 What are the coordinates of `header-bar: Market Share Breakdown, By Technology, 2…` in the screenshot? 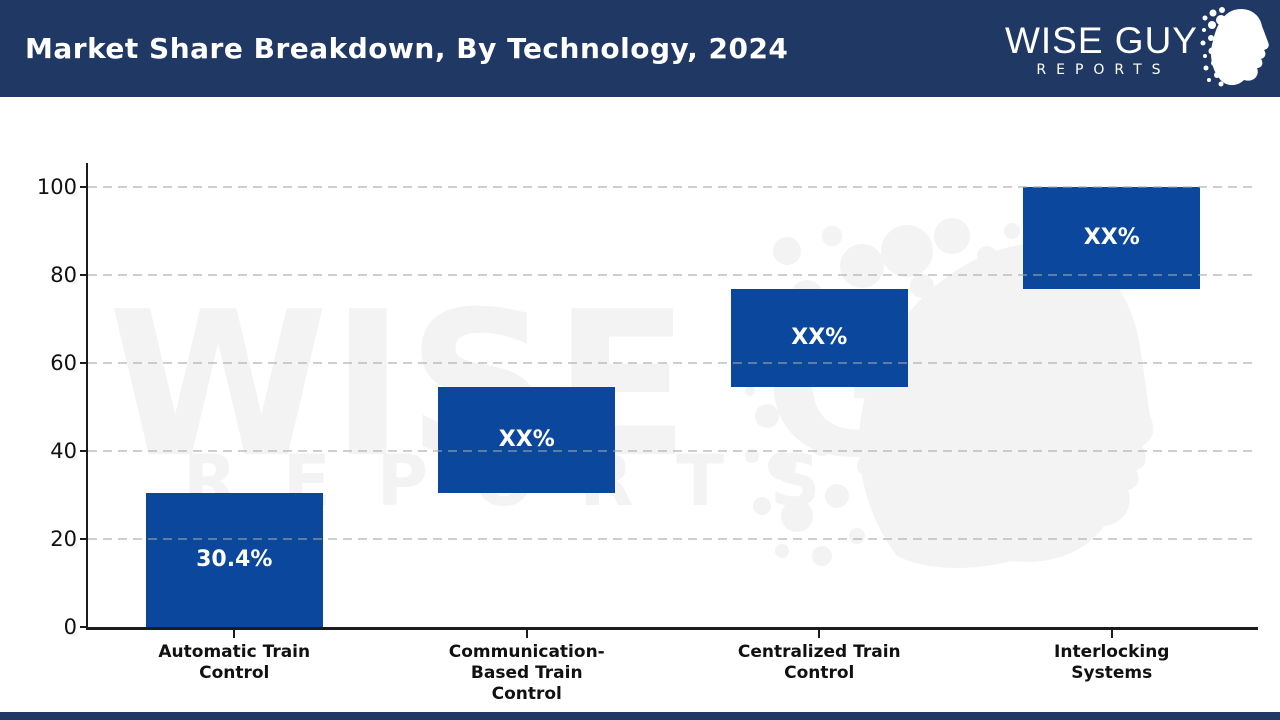 It's located at (640, 48).